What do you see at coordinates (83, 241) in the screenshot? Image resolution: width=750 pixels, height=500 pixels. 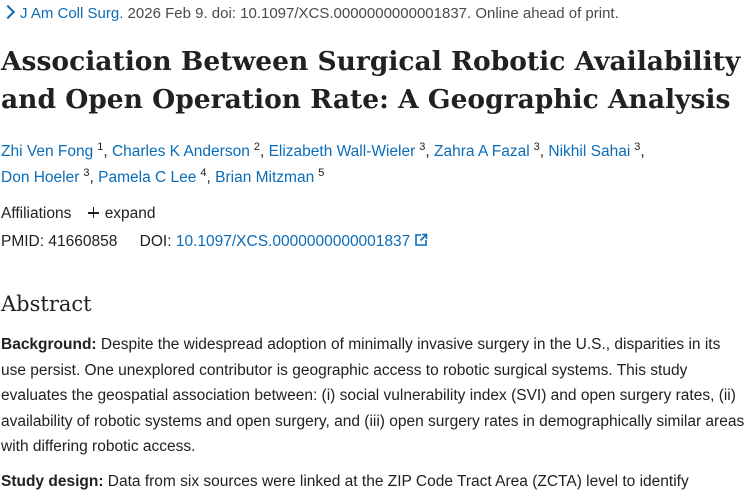 I see `pmid-value: 41660858` at bounding box center [83, 241].